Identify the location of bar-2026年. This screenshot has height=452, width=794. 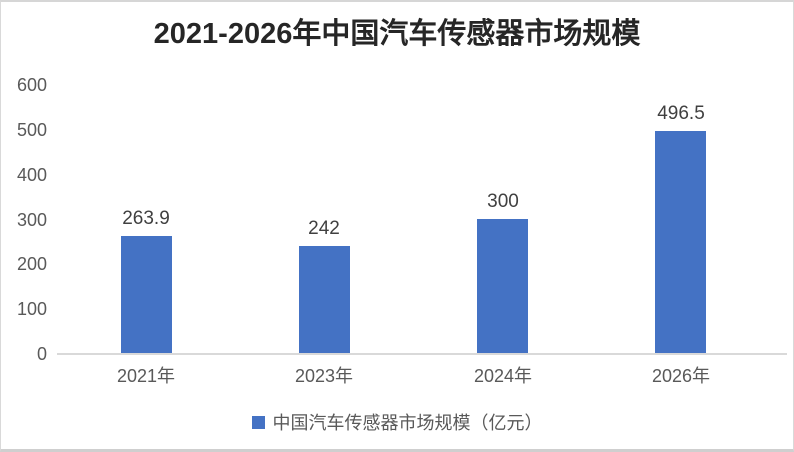
(680, 242).